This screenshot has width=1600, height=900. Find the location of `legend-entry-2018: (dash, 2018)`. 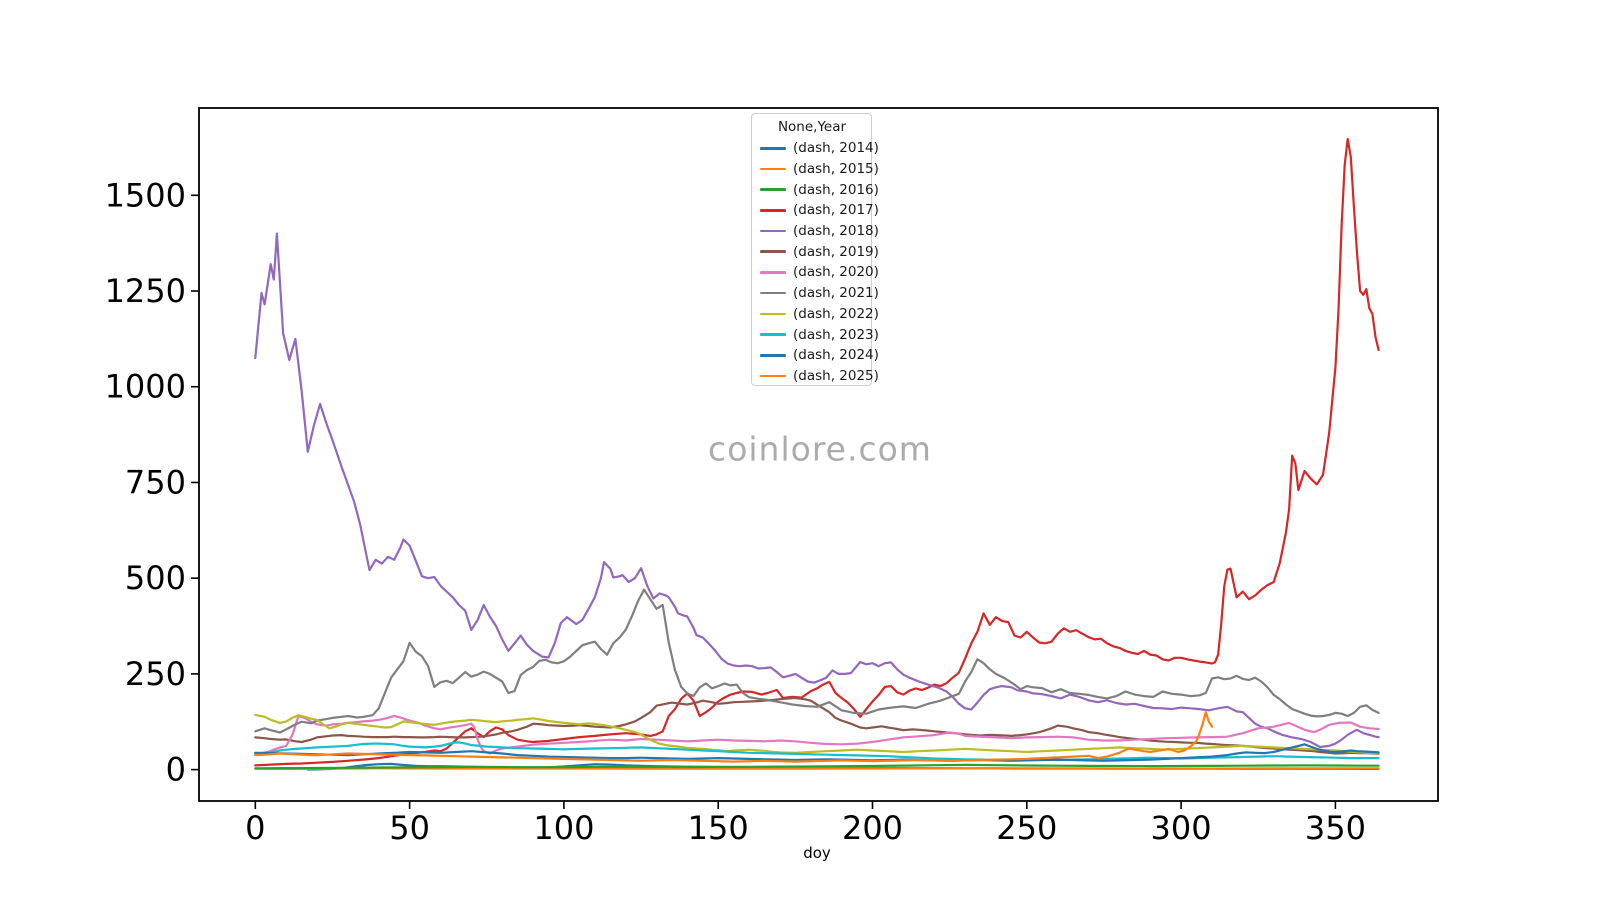

legend-entry-2018: (dash, 2018) is located at coordinates (818, 231).